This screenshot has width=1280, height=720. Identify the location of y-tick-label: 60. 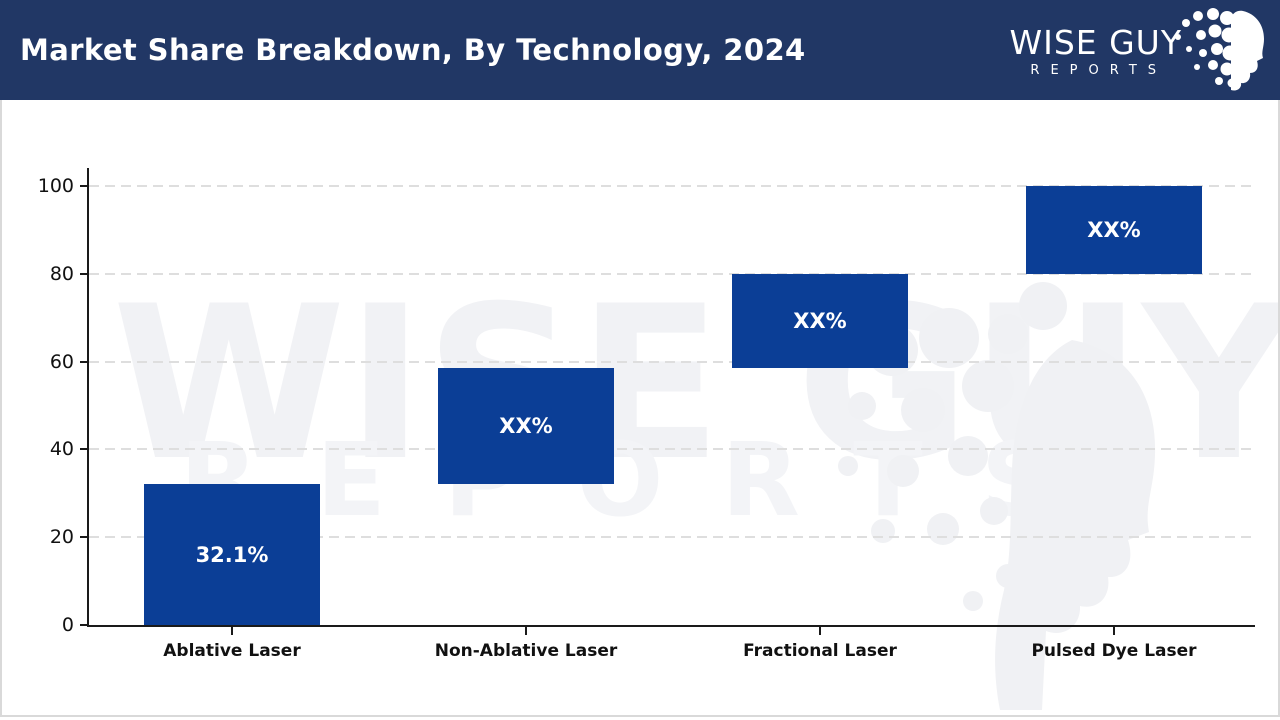
(61, 361).